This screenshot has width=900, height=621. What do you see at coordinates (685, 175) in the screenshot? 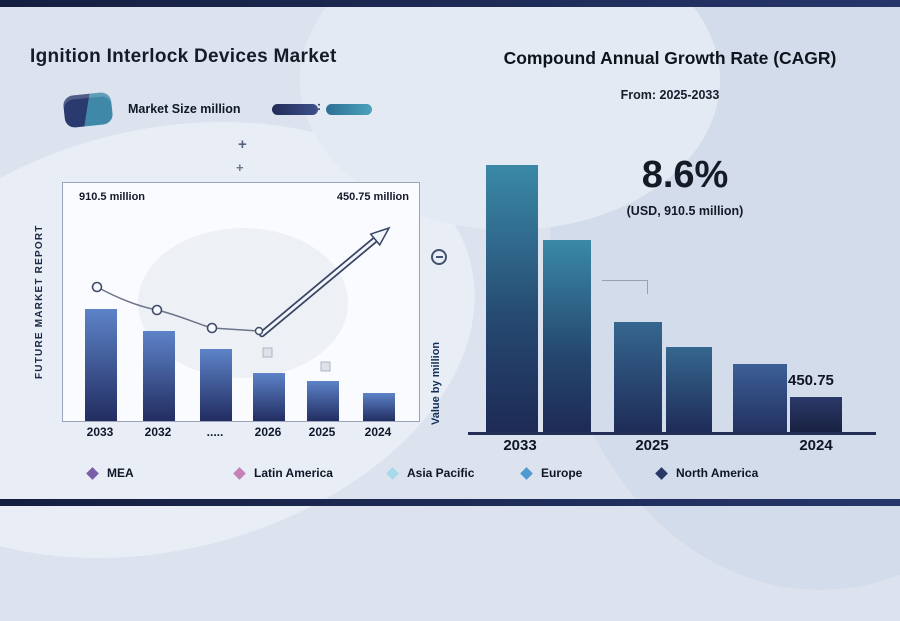
I see `cagr-value: 8.6%` at bounding box center [685, 175].